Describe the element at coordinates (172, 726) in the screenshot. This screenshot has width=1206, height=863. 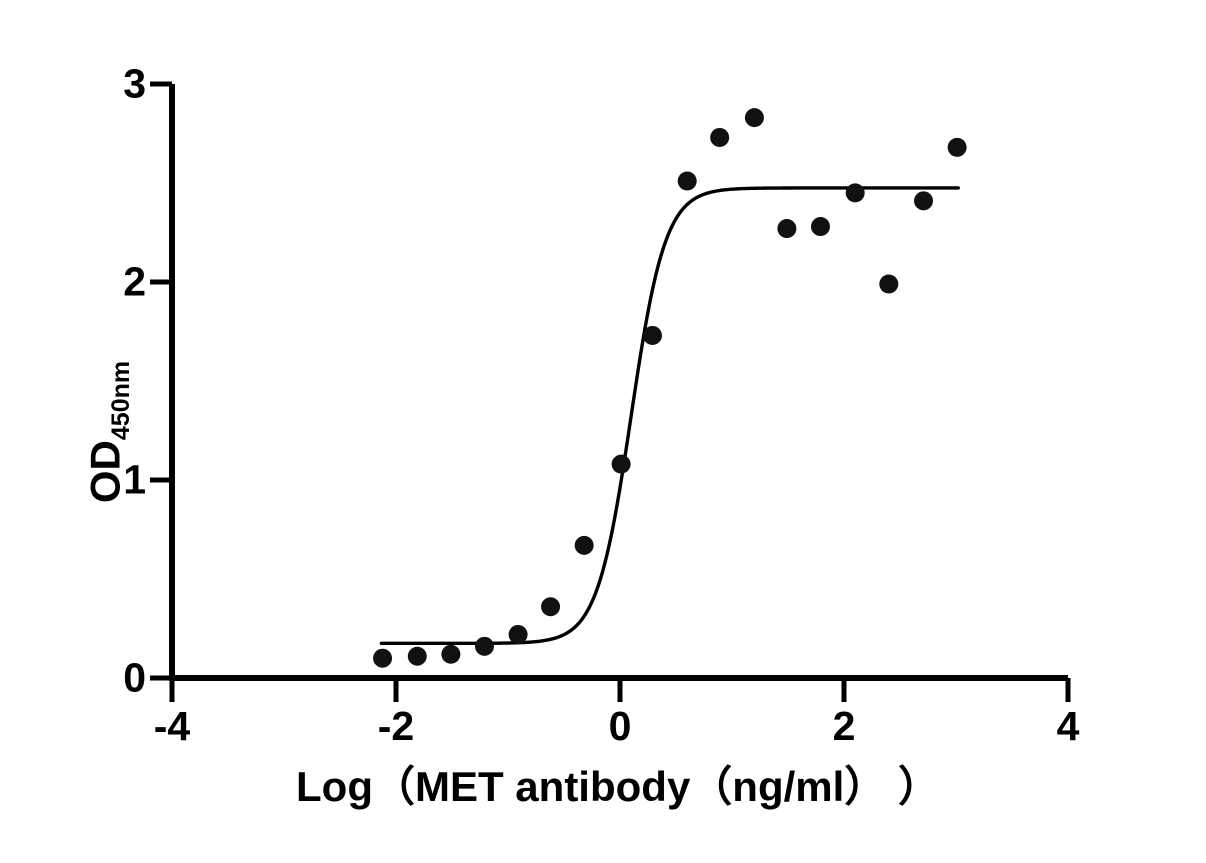
I see `x-tick-label--4: -4` at that location.